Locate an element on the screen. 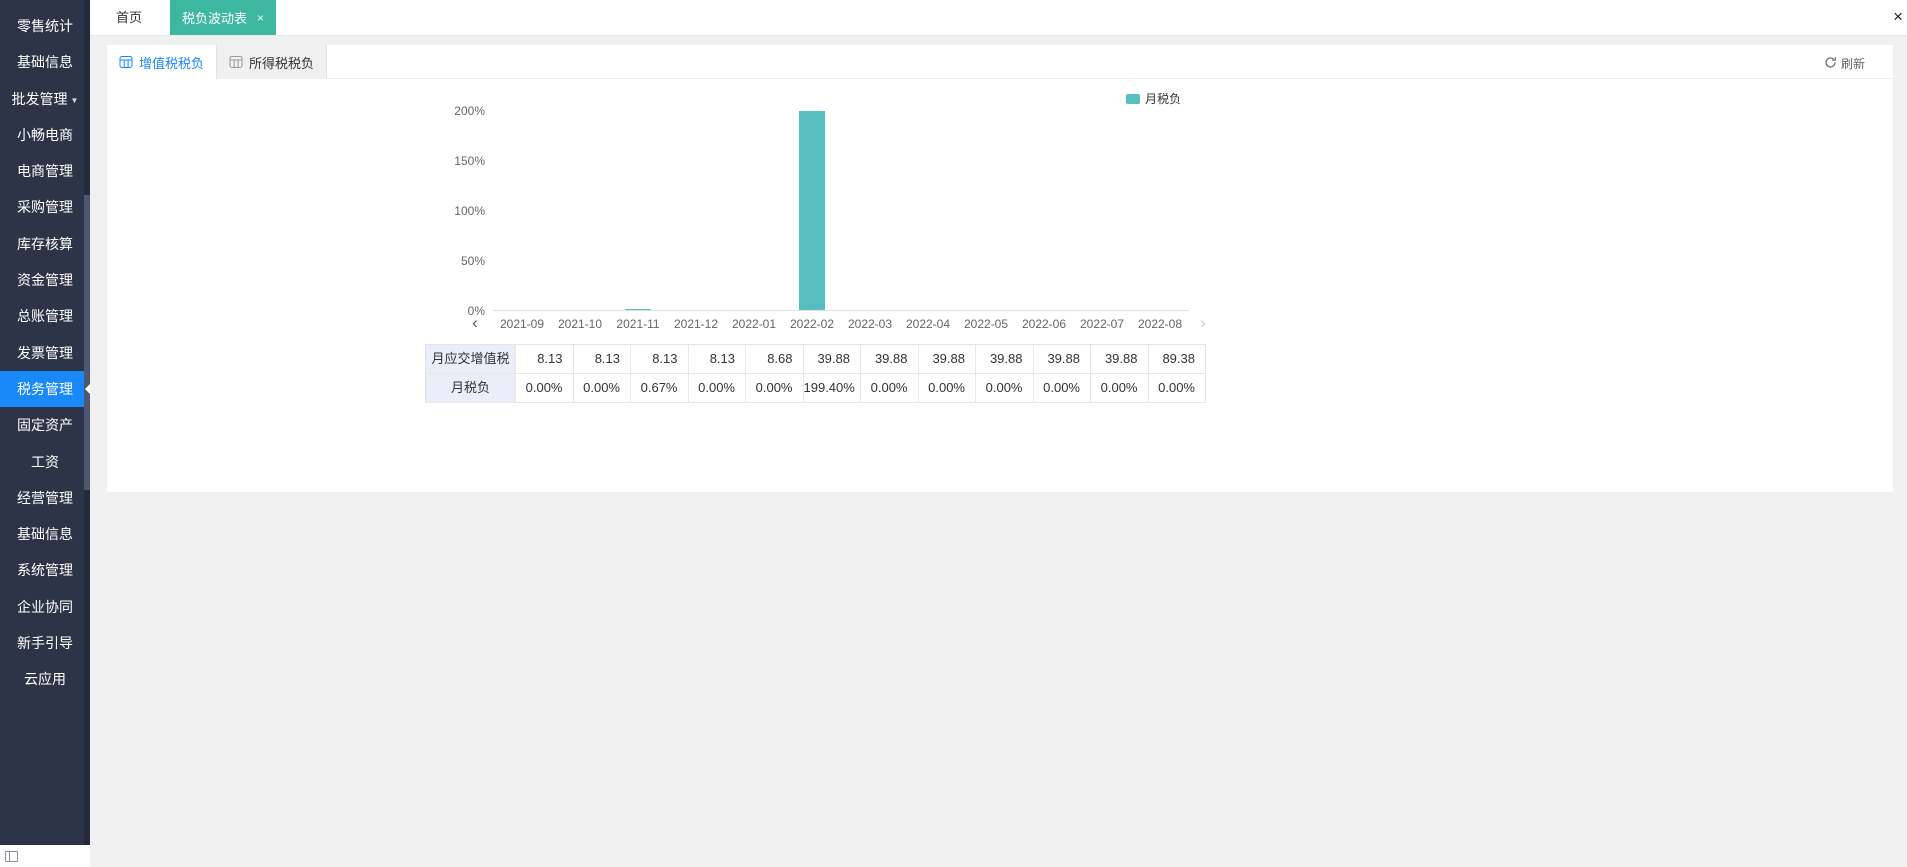  panel-tab-1: 所得税税负 is located at coordinates (272, 62).